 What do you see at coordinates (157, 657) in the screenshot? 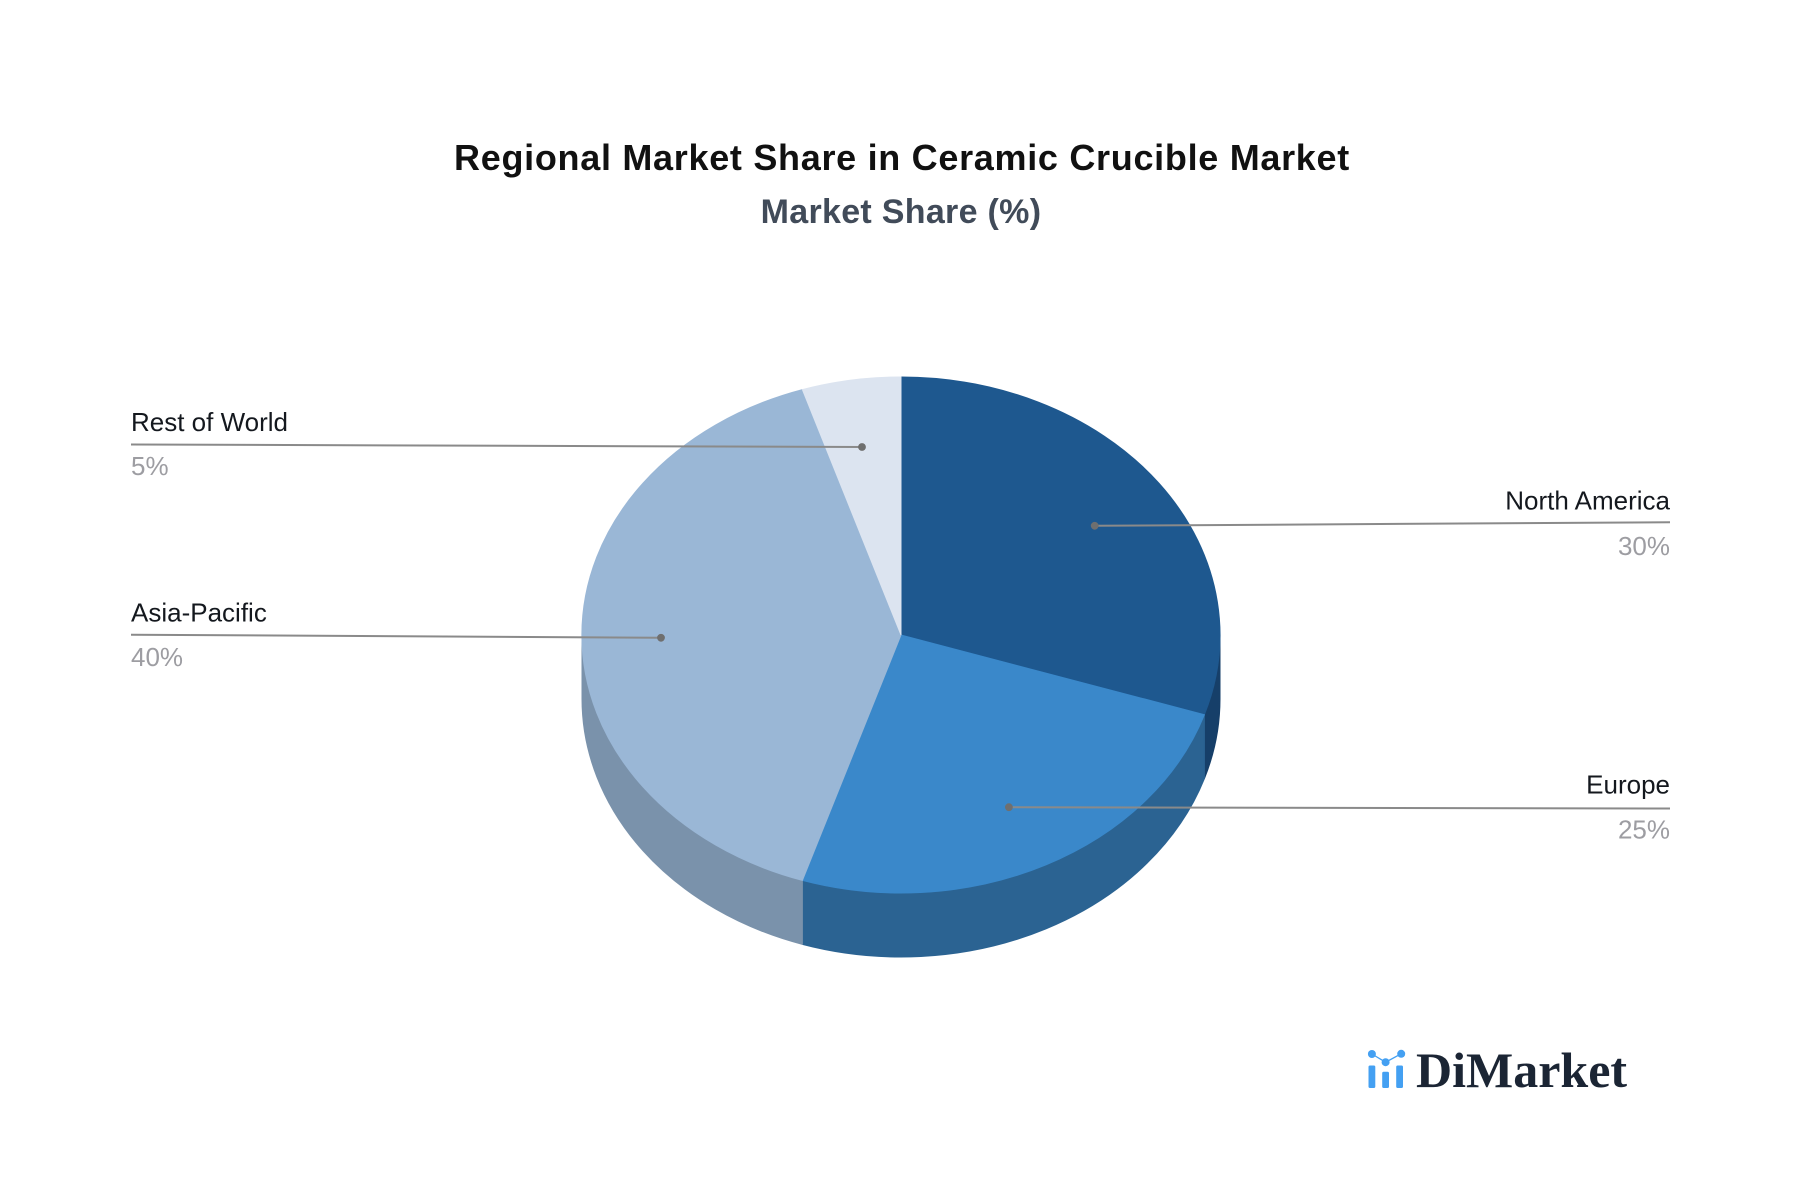
I see `svg-text: 40%` at bounding box center [157, 657].